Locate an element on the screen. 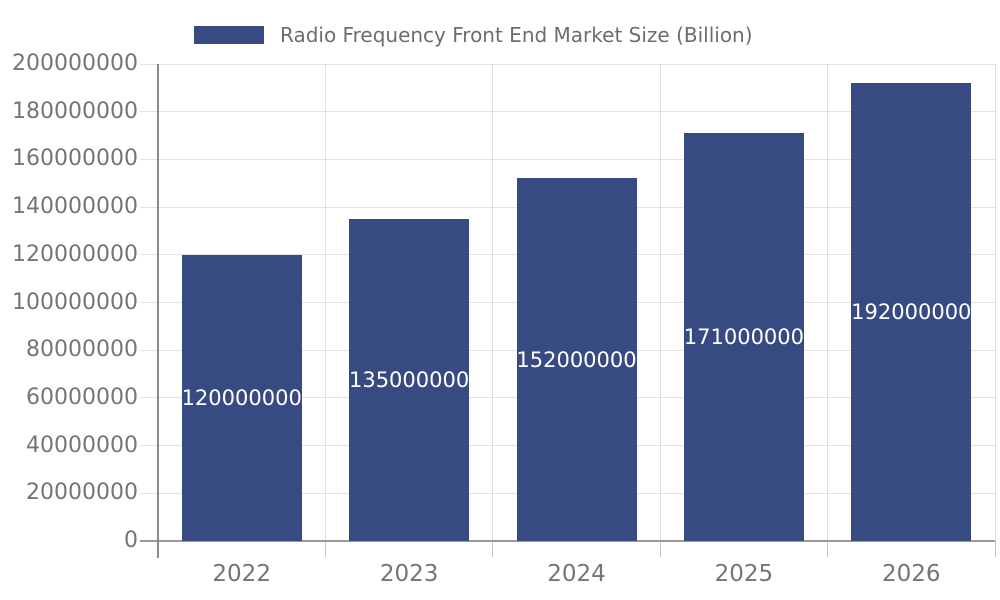 This screenshot has width=1000, height=600. y-axis-tick-label: 160000000 is located at coordinates (75, 159).